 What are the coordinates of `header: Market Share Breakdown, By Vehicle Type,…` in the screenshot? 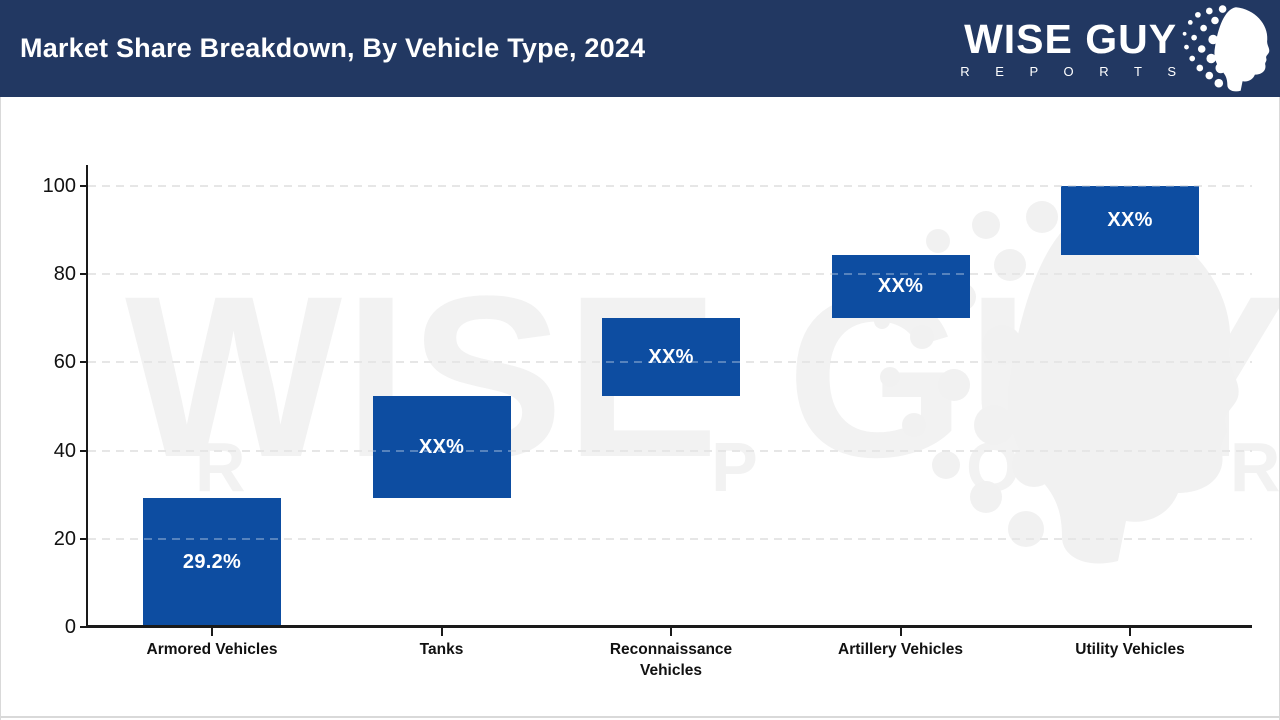 It's located at (640, 48).